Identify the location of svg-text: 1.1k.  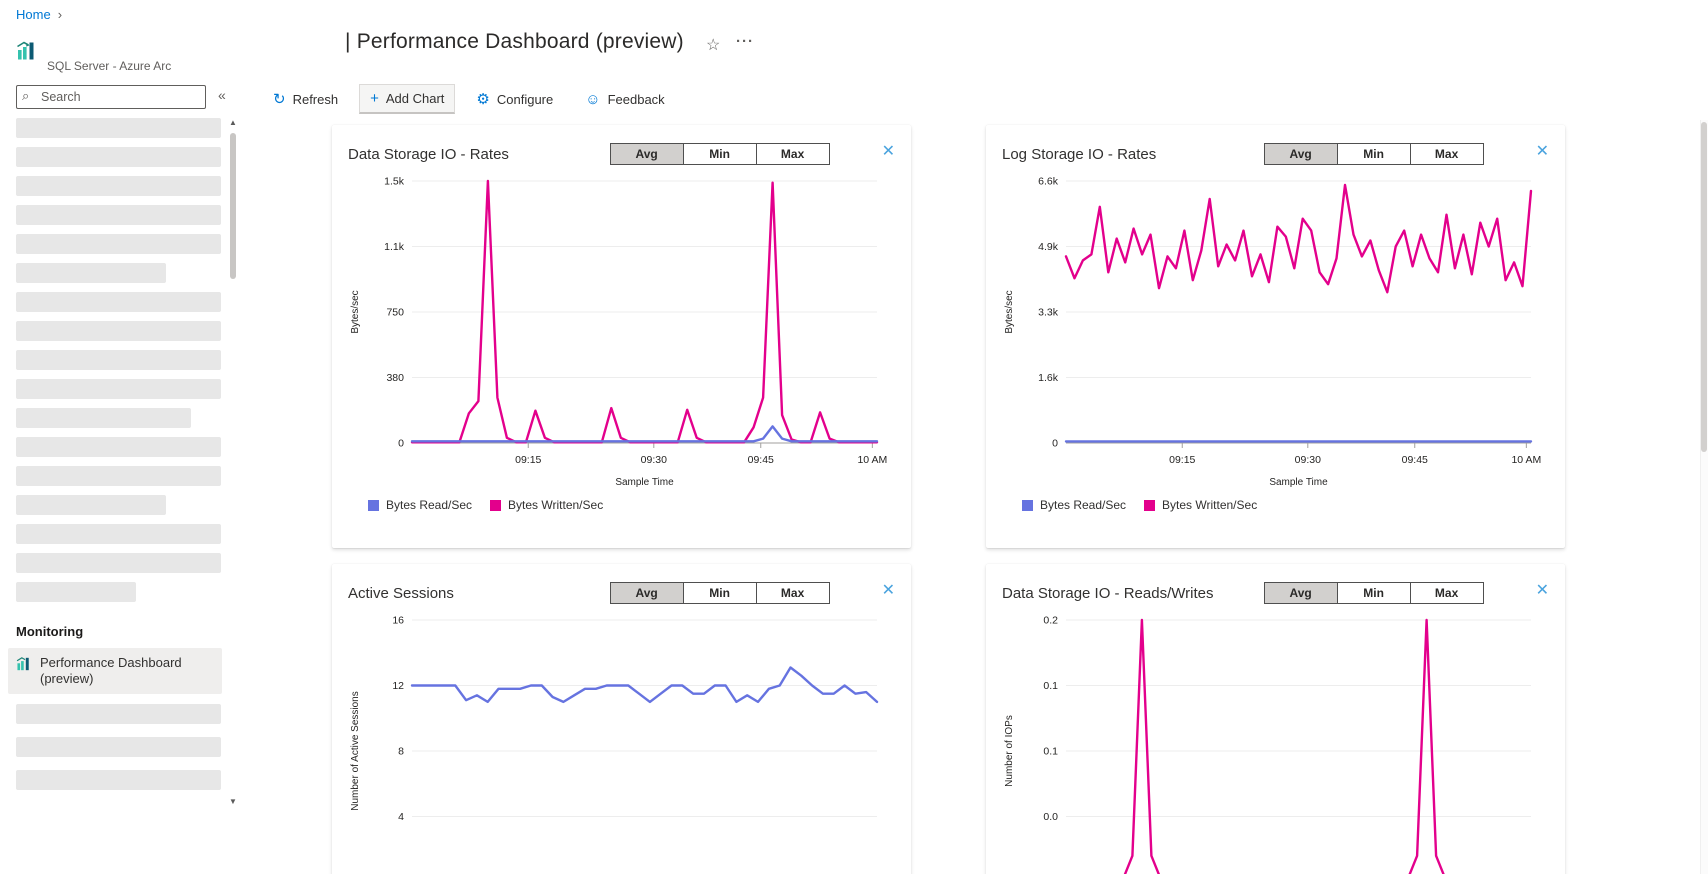
(394, 247).